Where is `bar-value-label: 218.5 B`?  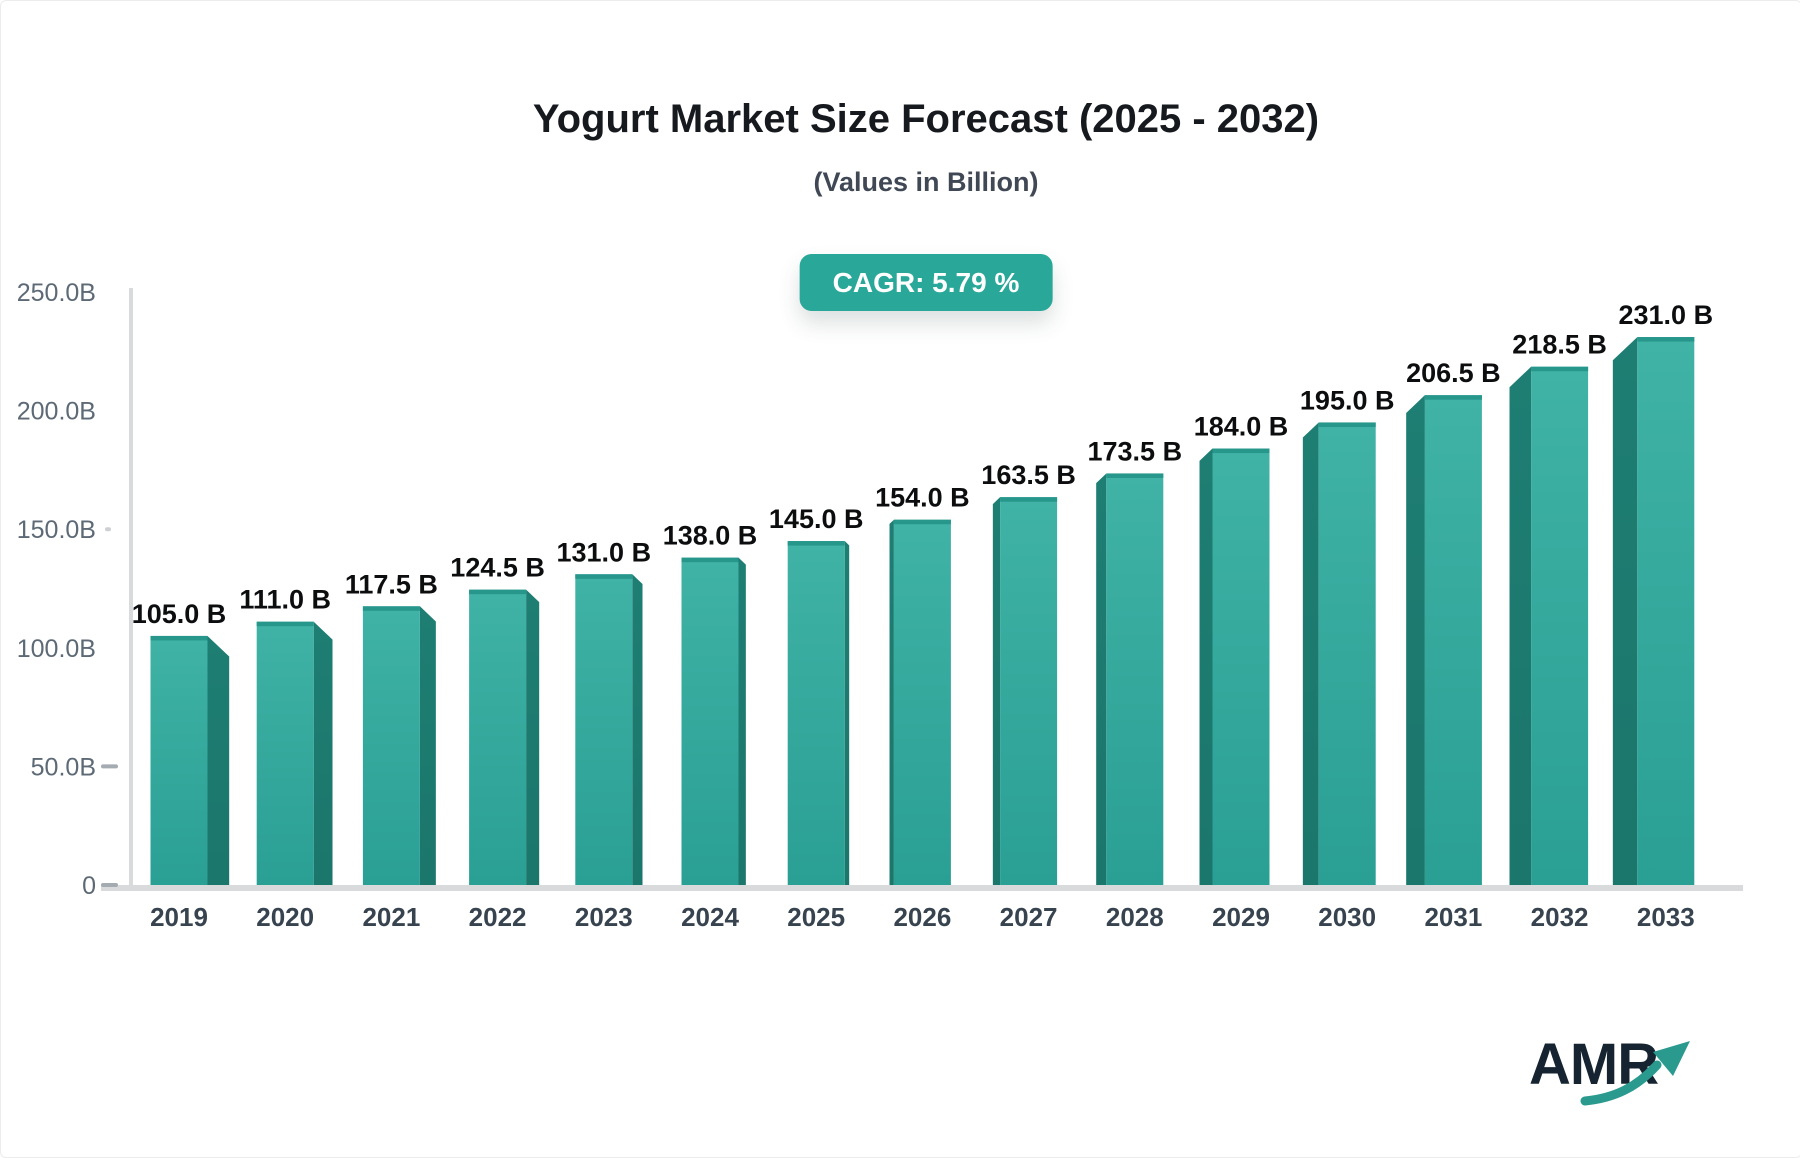
bar-value-label: 218.5 B is located at coordinates (1559, 345).